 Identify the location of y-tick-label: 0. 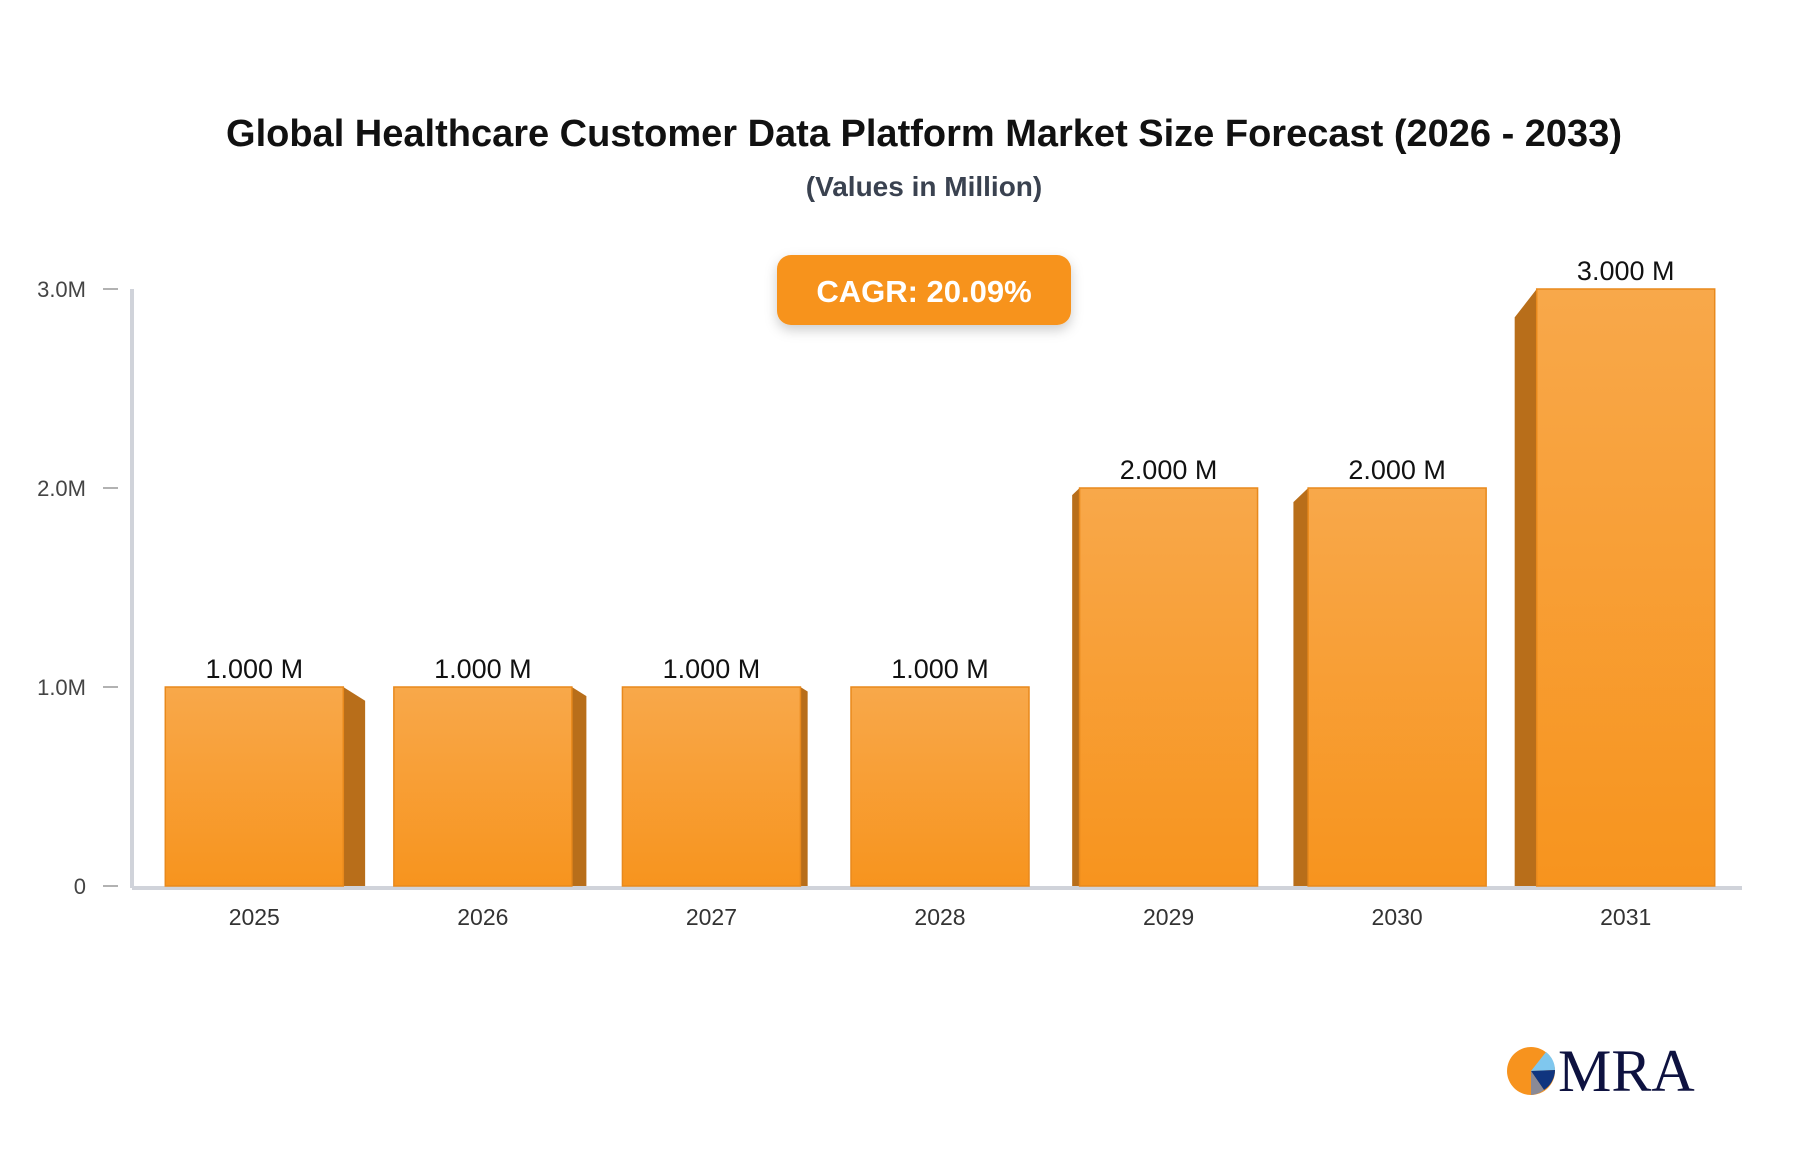
(80, 886).